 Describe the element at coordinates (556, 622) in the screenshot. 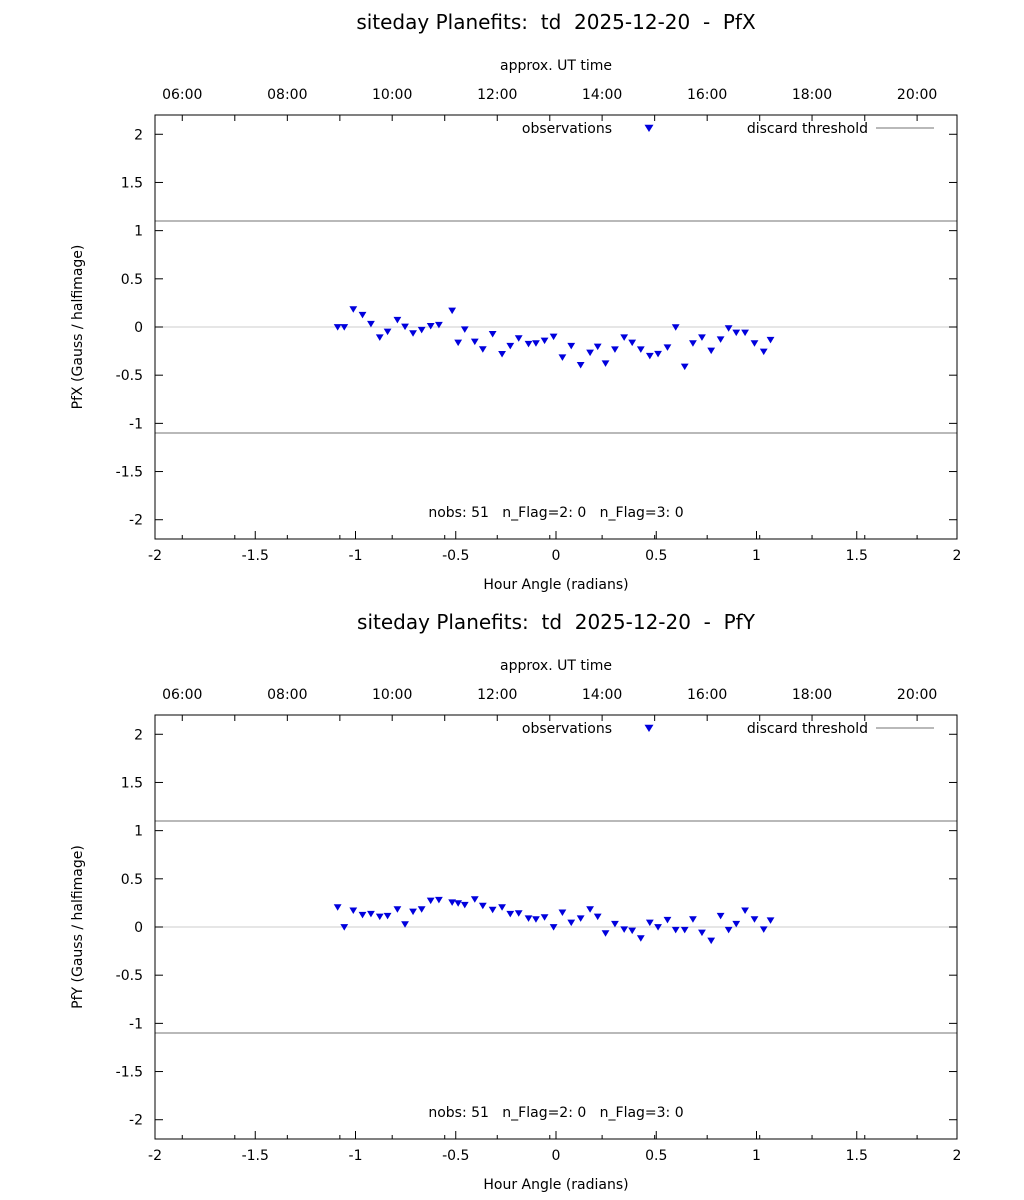

I see `chart-title: siteday Planefits: td 2025-12-20 - PfY` at that location.